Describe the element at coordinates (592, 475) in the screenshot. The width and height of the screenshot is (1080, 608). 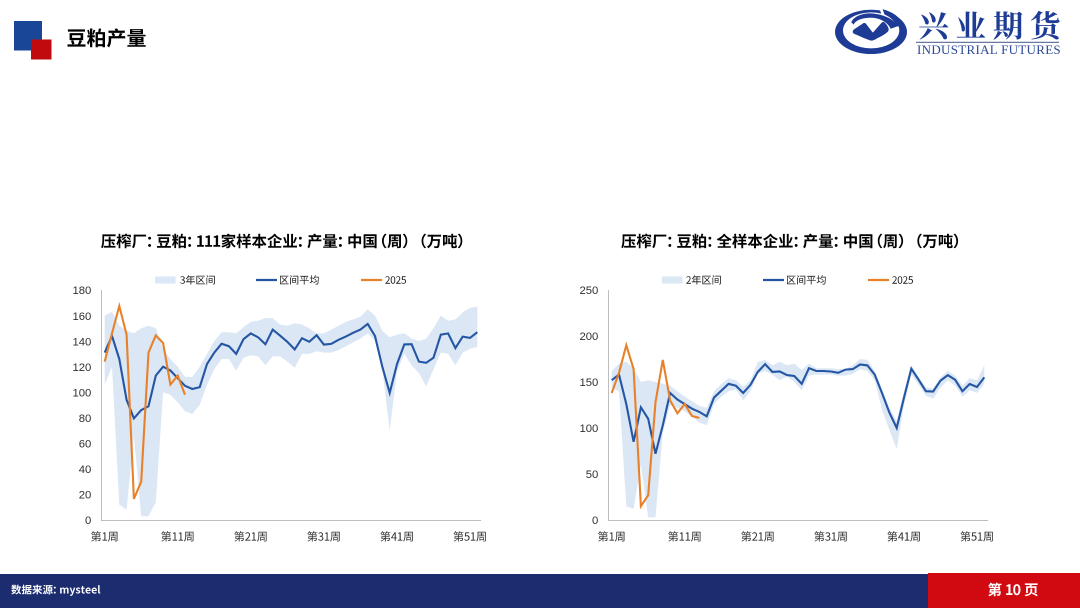
I see `svg-text: 50` at that location.